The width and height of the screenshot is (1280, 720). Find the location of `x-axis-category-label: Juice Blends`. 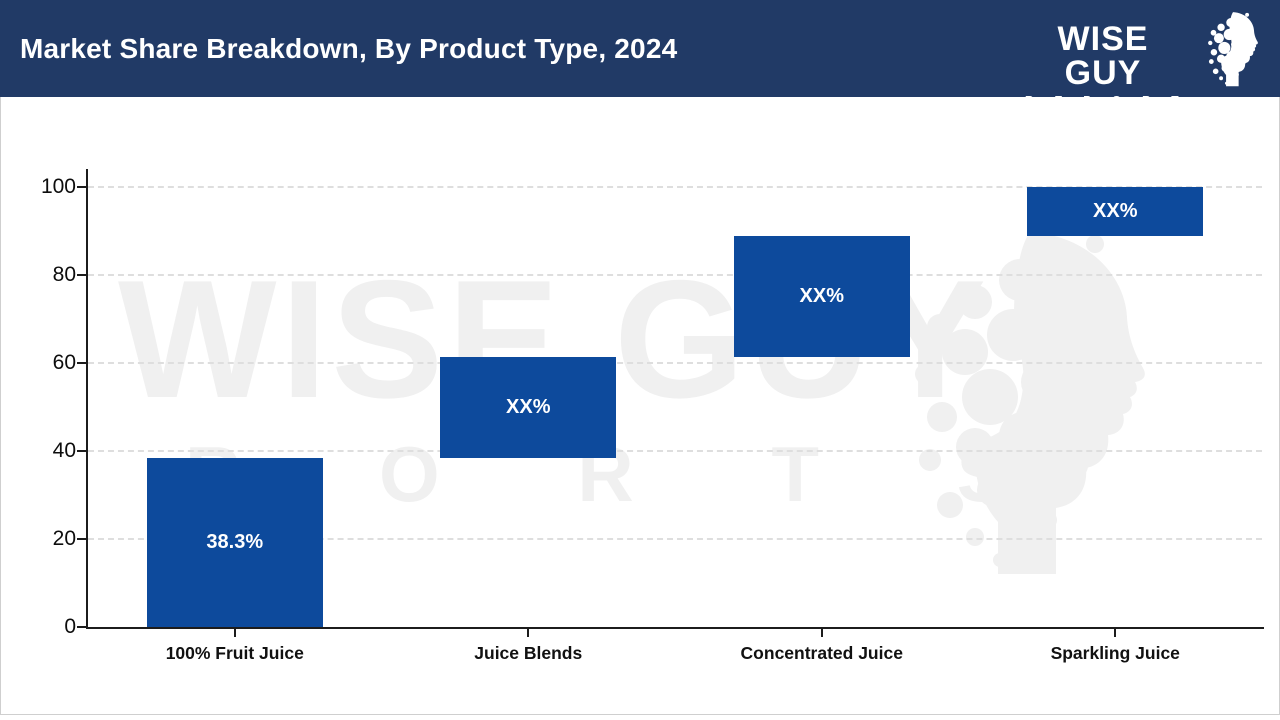

x-axis-category-label: Juice Blends is located at coordinates (528, 653).